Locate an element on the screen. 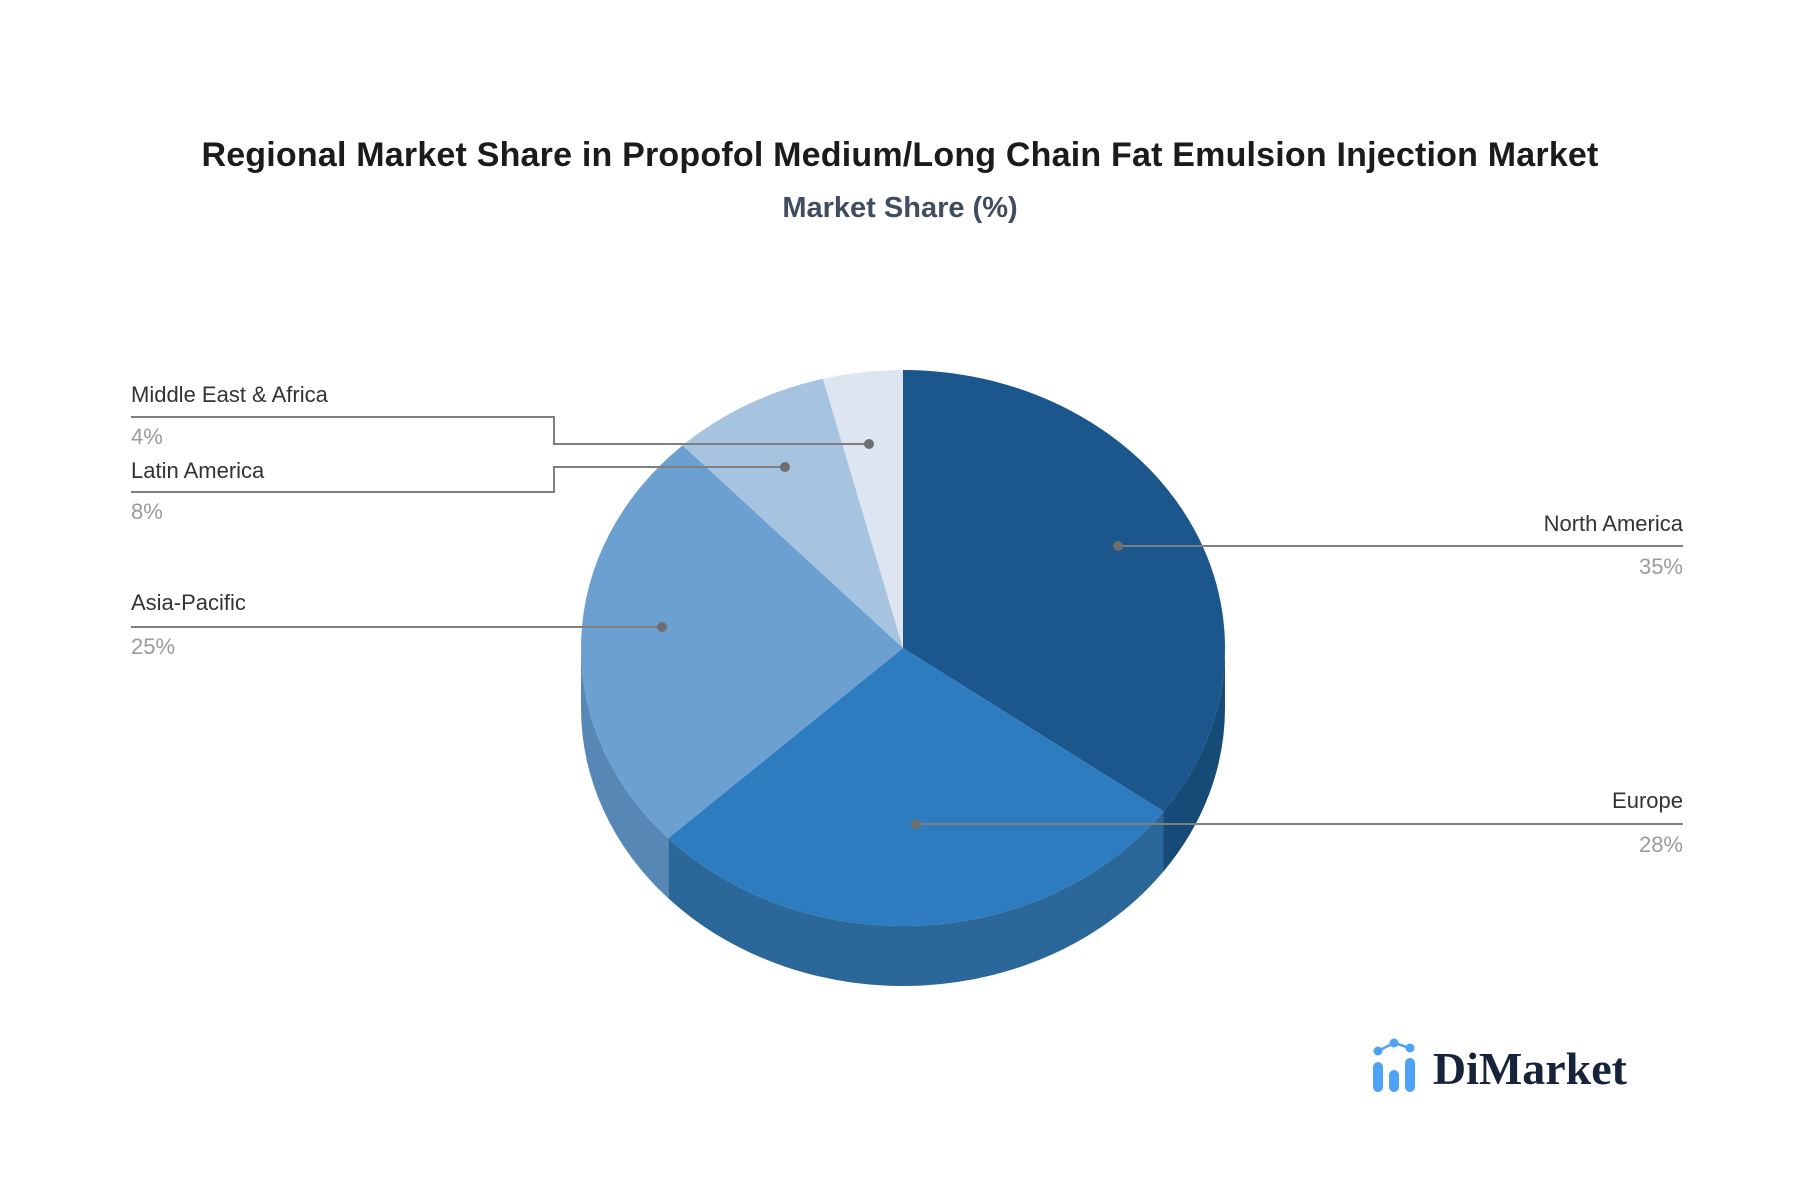 This screenshot has width=1800, height=1196. callout-dot-north-america is located at coordinates (1118, 546).